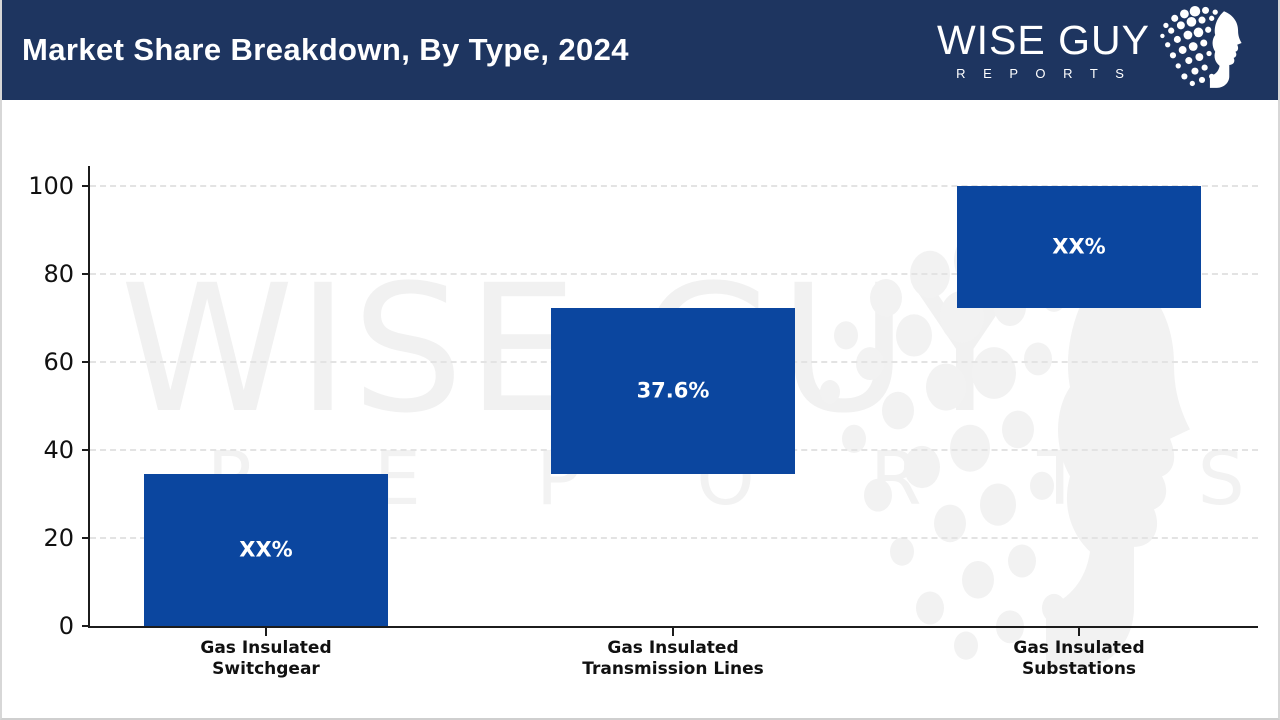 The width and height of the screenshot is (1280, 720). What do you see at coordinates (1079, 669) in the screenshot?
I see `x-category-line2: Substations` at bounding box center [1079, 669].